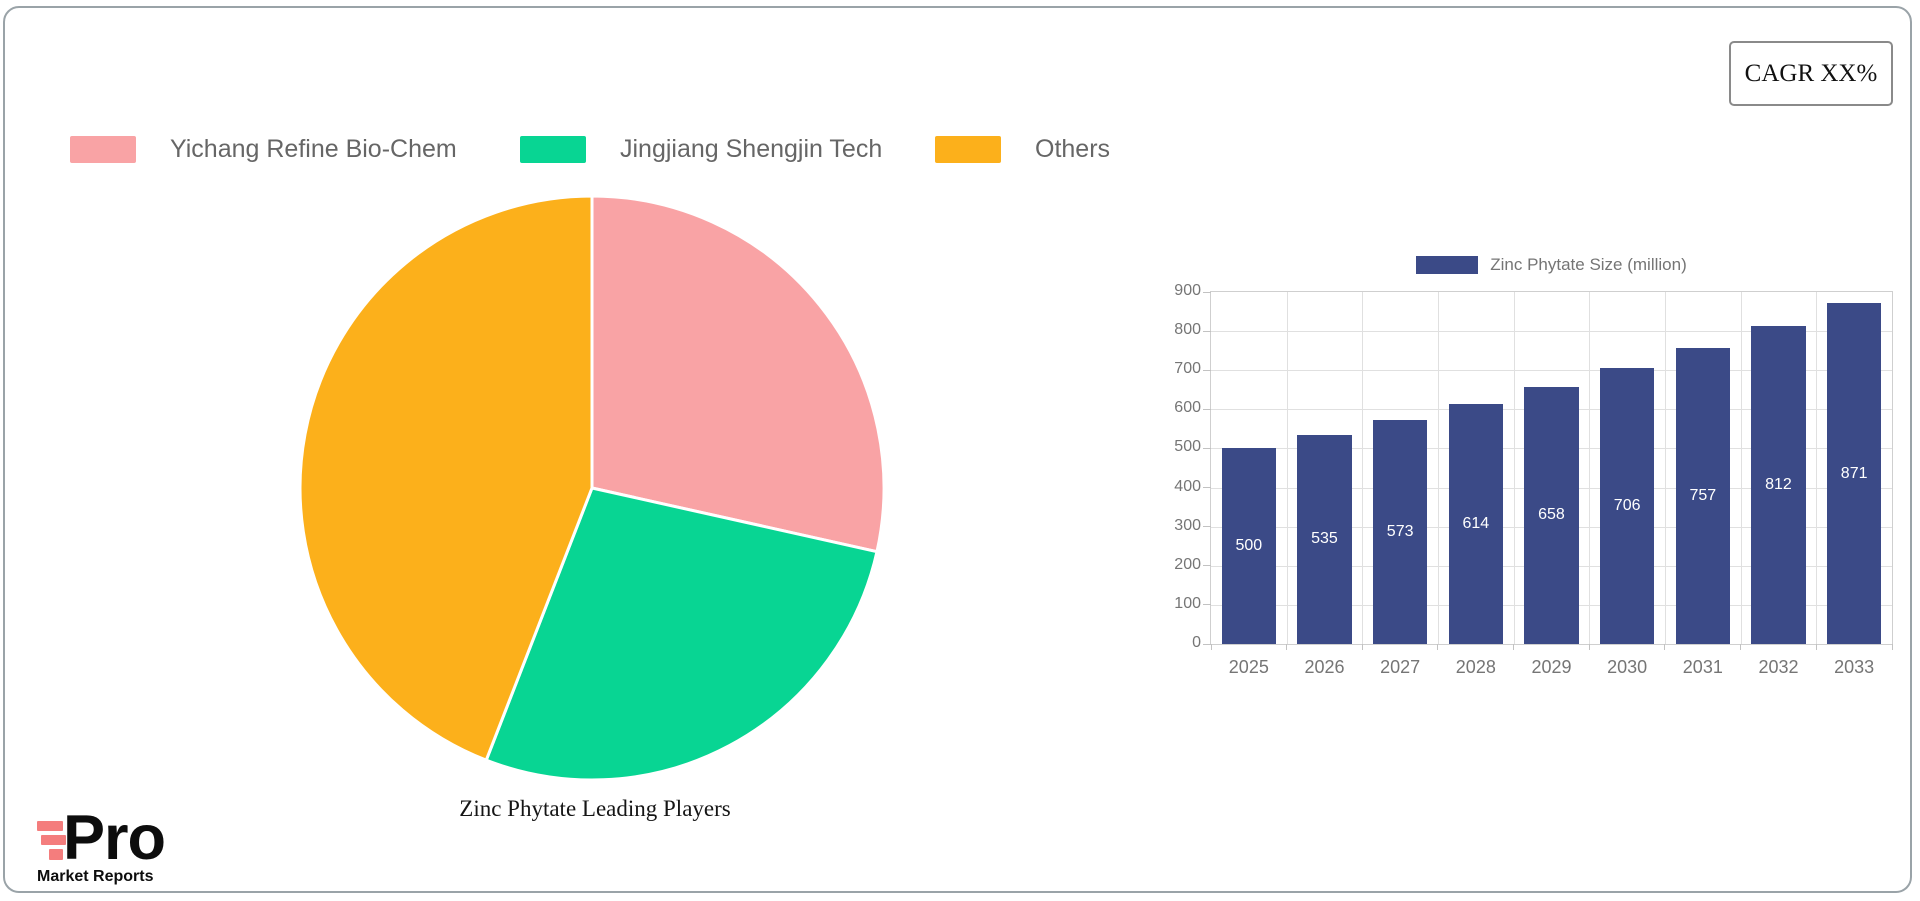 The height and width of the screenshot is (901, 1920). Describe the element at coordinates (1187, 330) in the screenshot. I see `y-axis-label: 800` at that location.